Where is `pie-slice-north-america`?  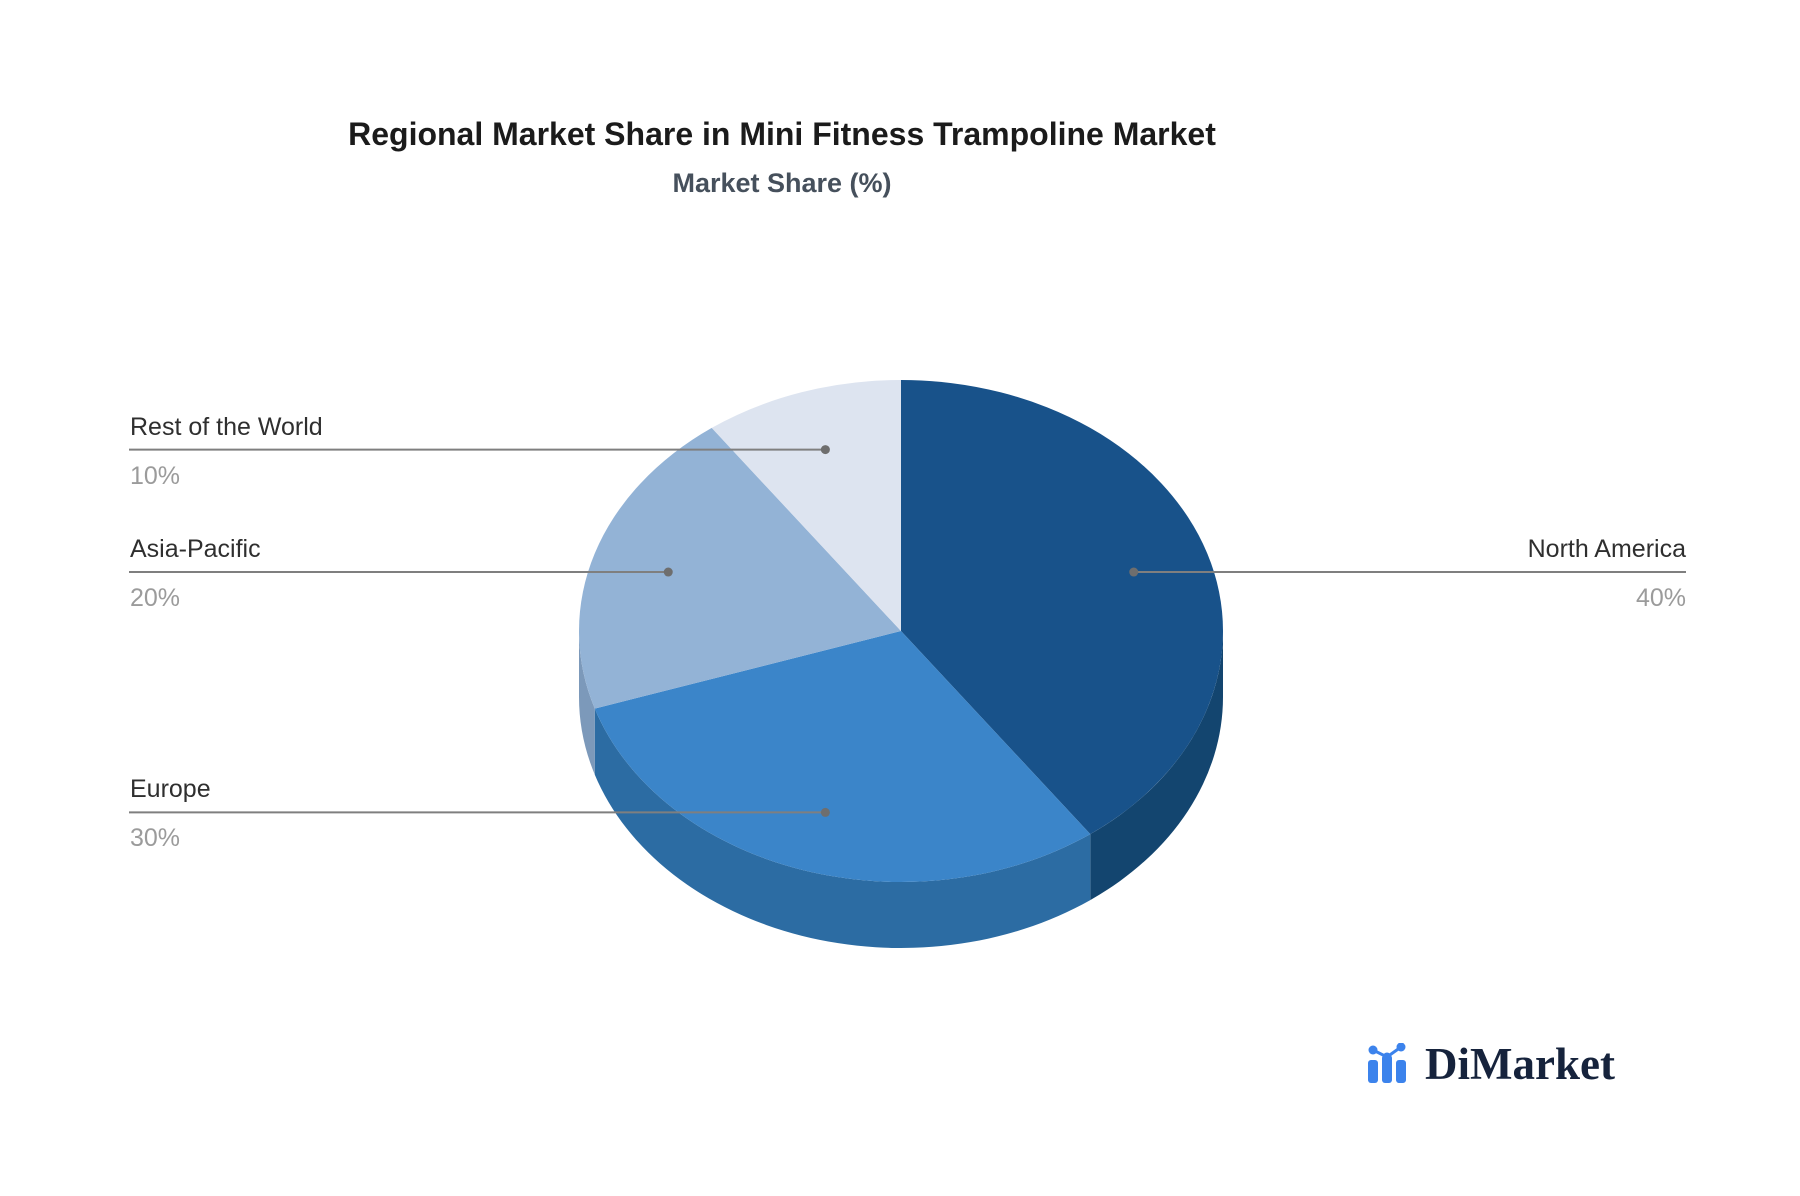
pie-slice-north-america is located at coordinates (1062, 607).